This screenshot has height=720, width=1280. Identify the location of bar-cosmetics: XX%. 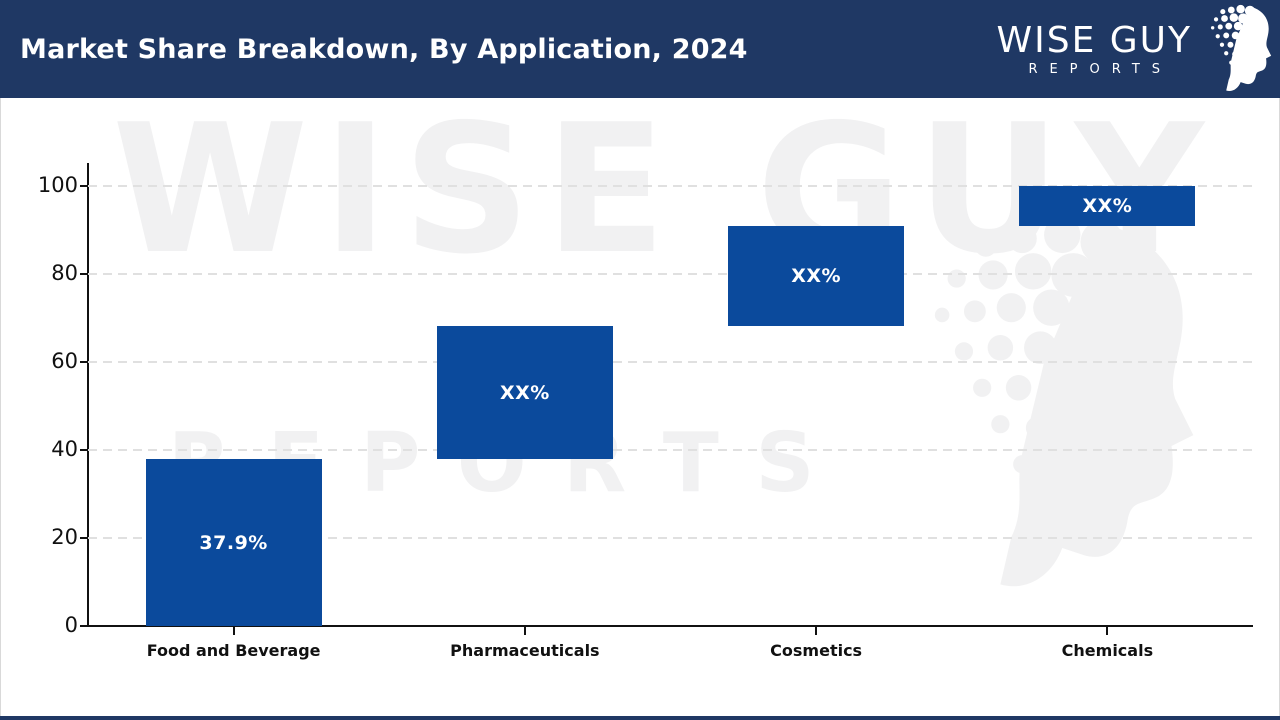
(816, 275).